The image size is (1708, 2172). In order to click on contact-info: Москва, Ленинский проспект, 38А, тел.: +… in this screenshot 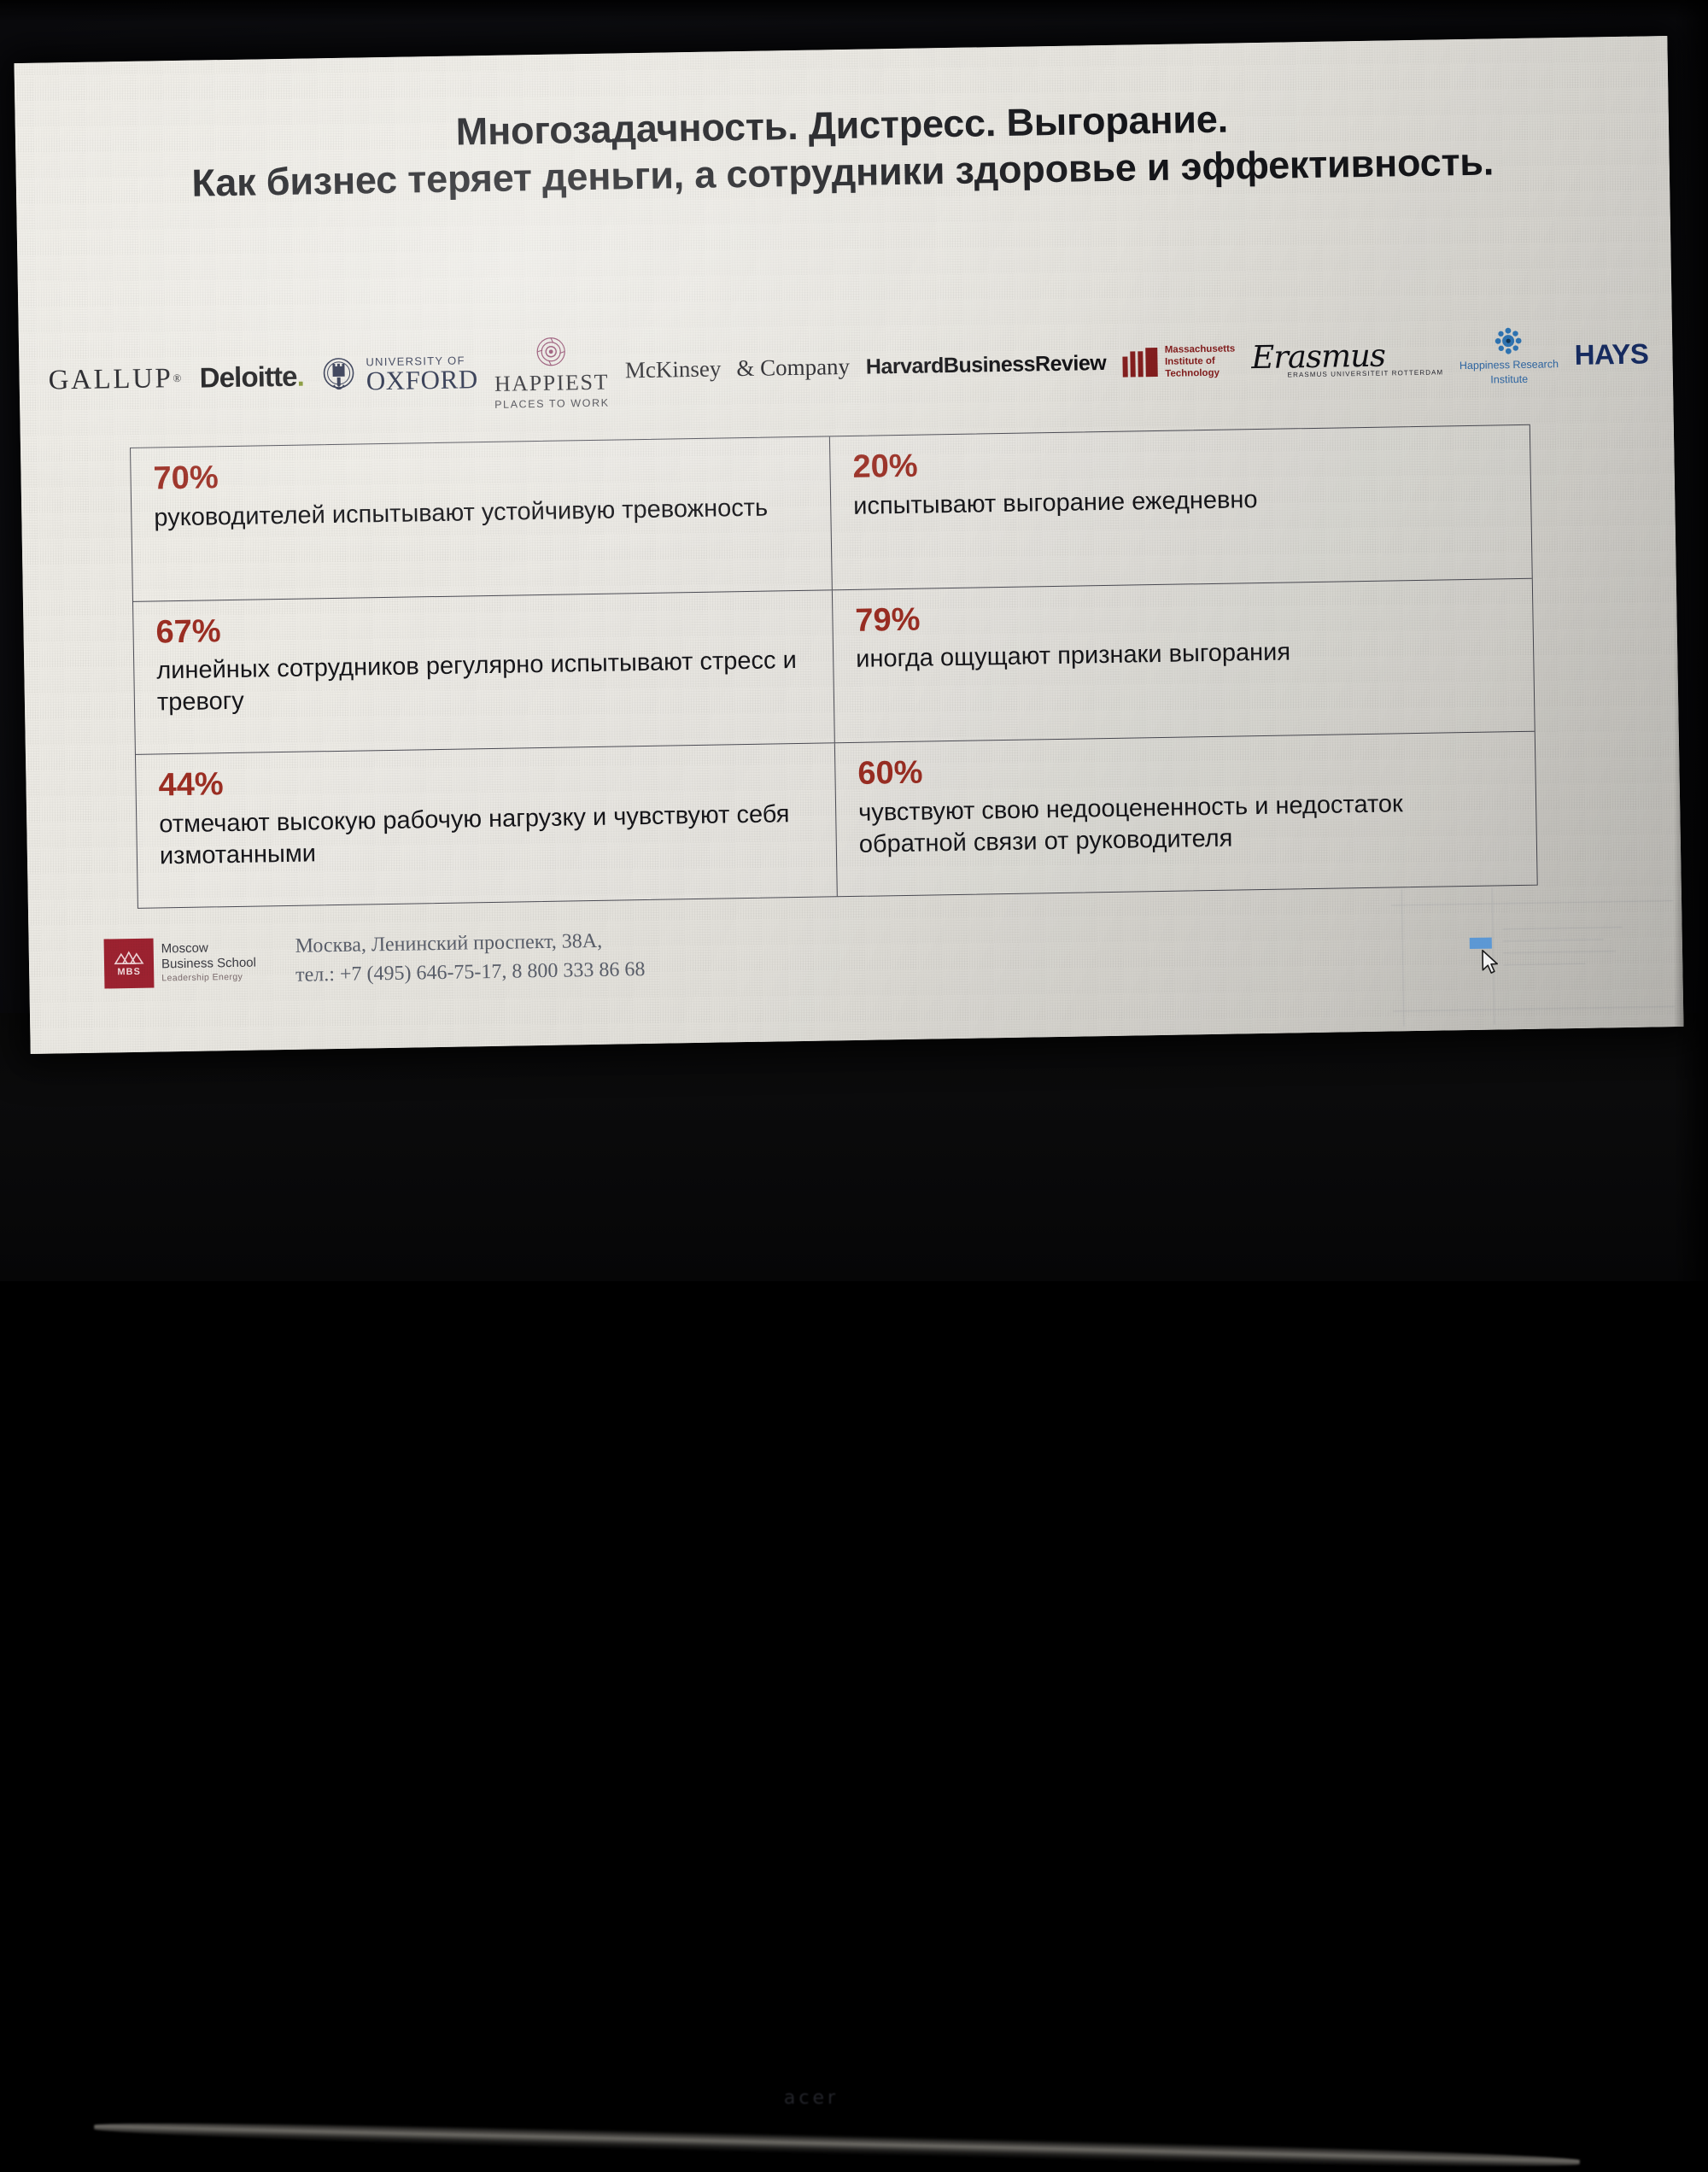, I will do `click(470, 958)`.